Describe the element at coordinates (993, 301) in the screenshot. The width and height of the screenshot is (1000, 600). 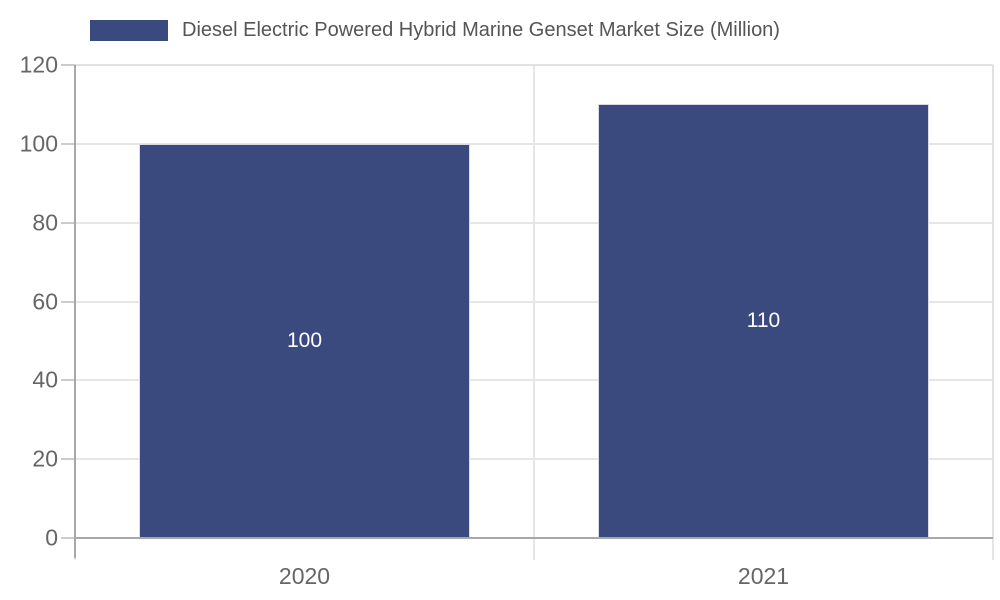
I see `plot-border-right` at that location.